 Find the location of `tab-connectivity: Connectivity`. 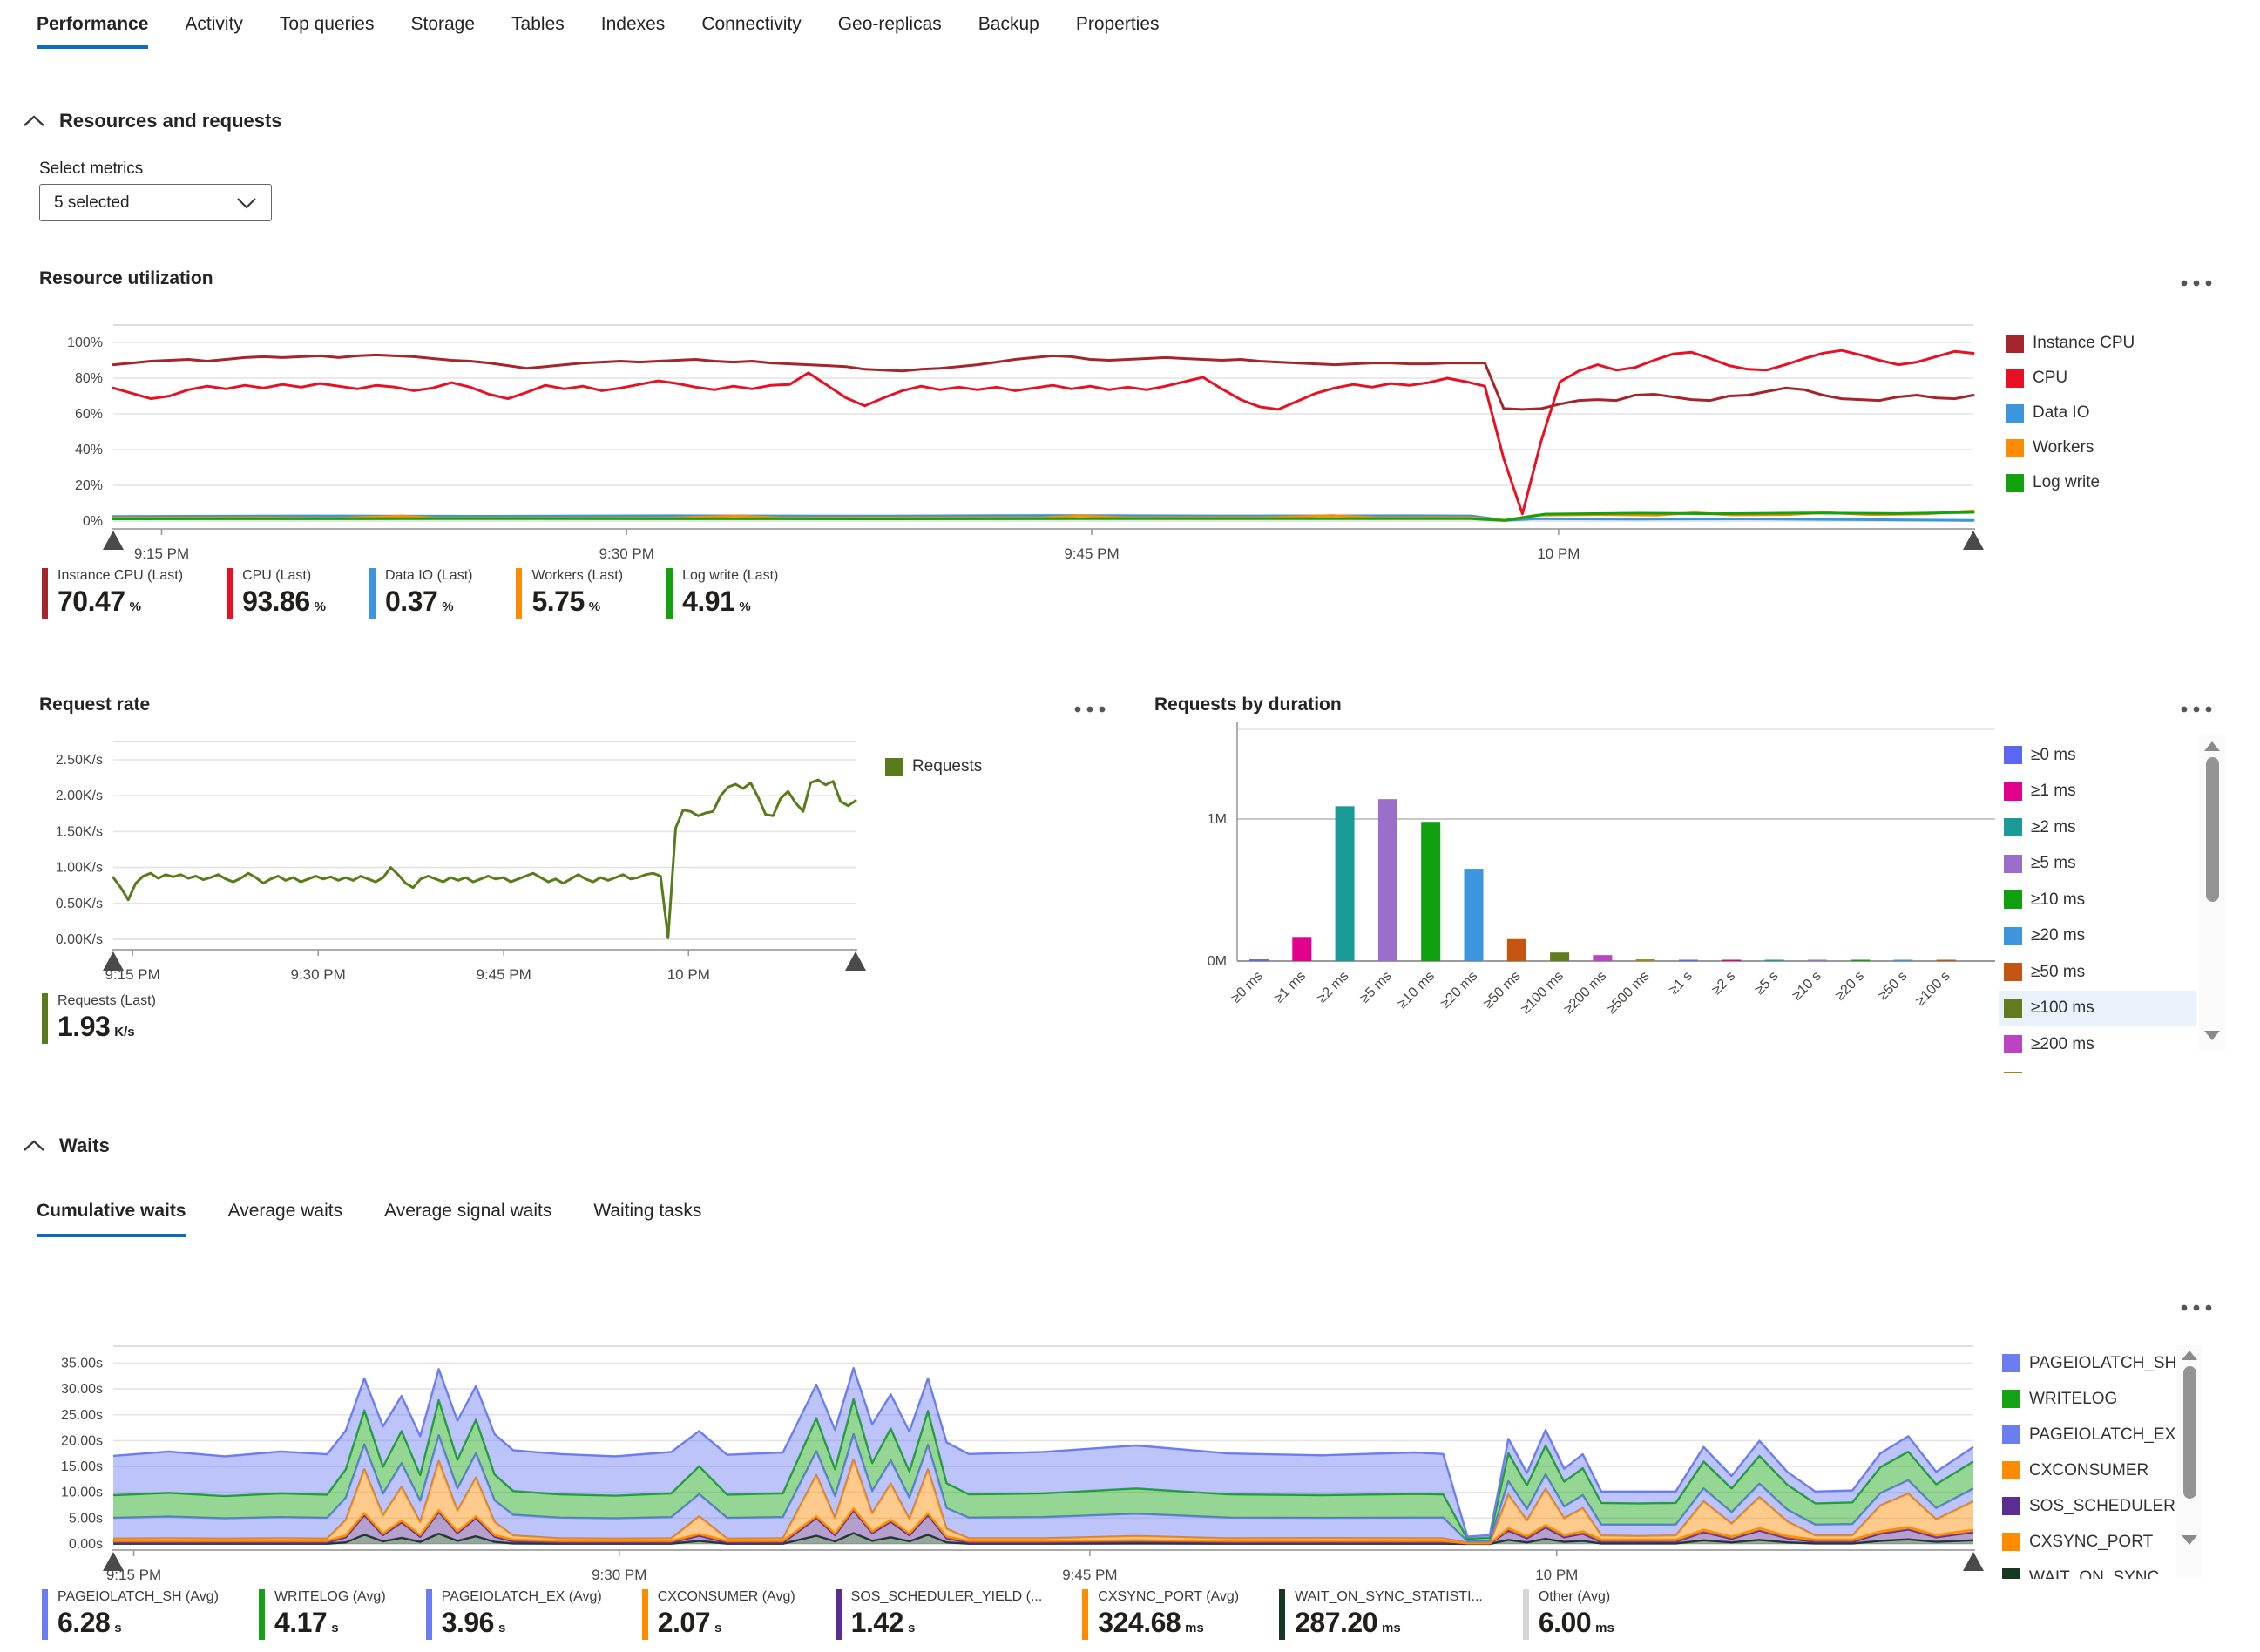

tab-connectivity: Connectivity is located at coordinates (752, 24).